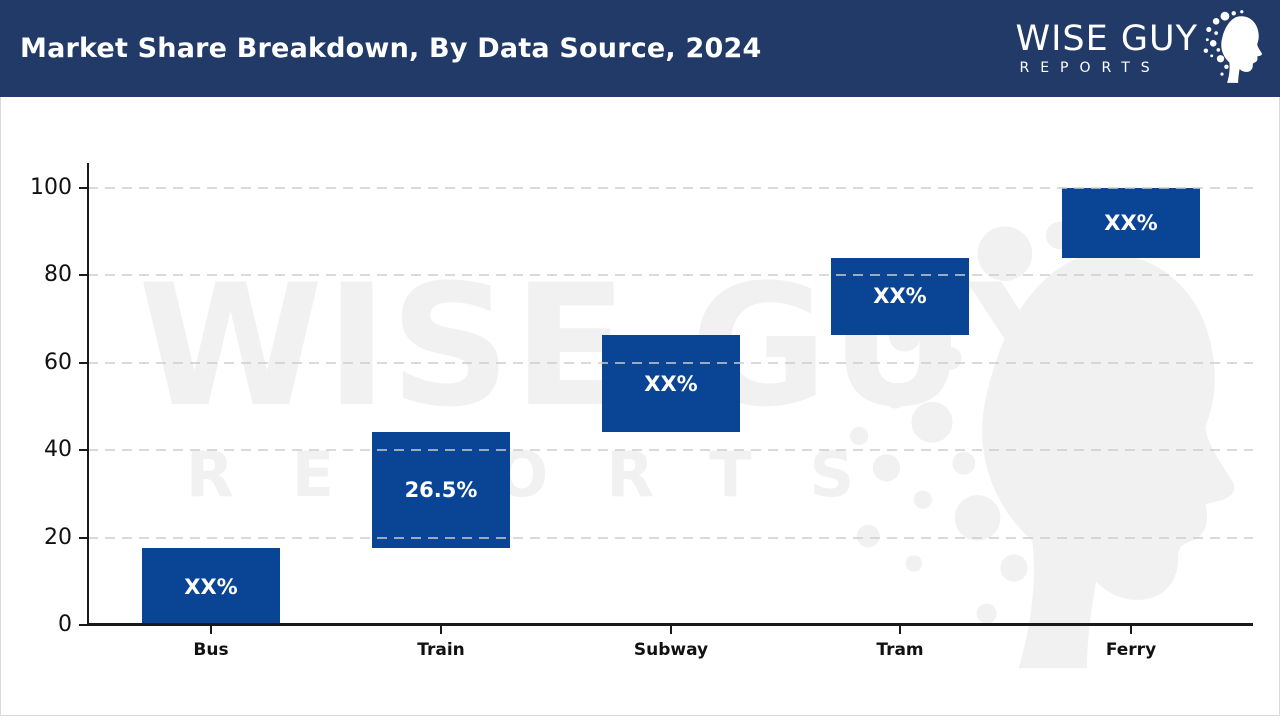 Image resolution: width=1280 pixels, height=720 pixels. What do you see at coordinates (1233, 49) in the screenshot?
I see `brand-head-icon` at bounding box center [1233, 49].